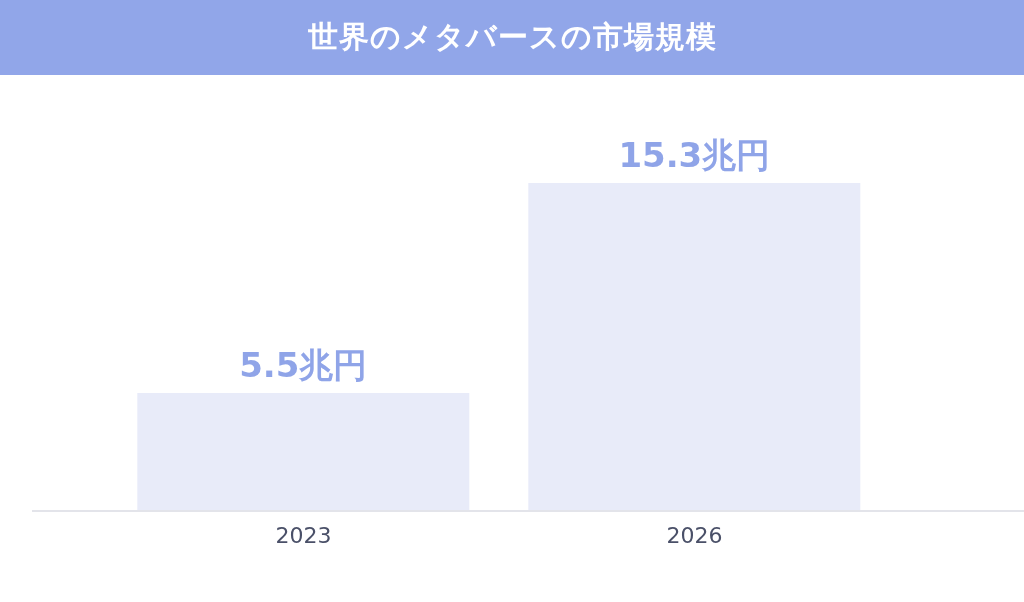 The width and height of the screenshot is (1024, 602). What do you see at coordinates (303, 365) in the screenshot?
I see `data-label: 5.5兆円` at bounding box center [303, 365].